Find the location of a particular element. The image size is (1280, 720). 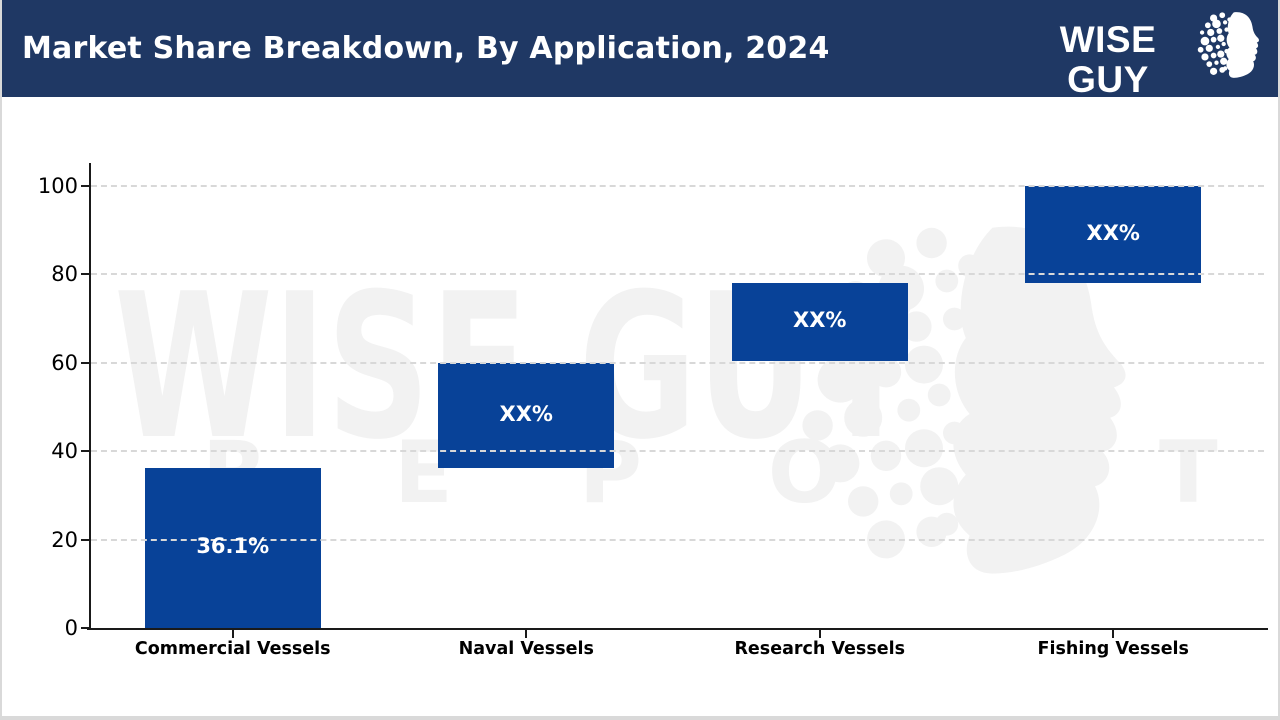

bar-value-label: 36.1% is located at coordinates (233, 546).